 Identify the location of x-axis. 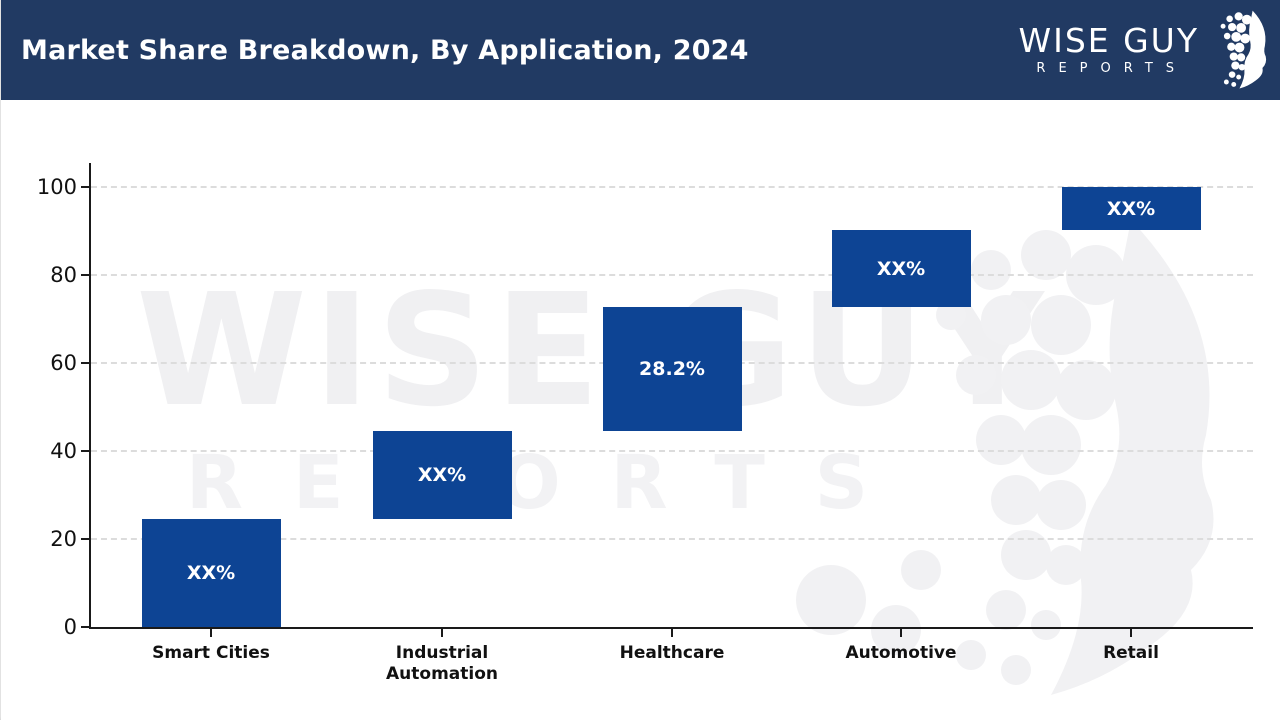
(671, 628).